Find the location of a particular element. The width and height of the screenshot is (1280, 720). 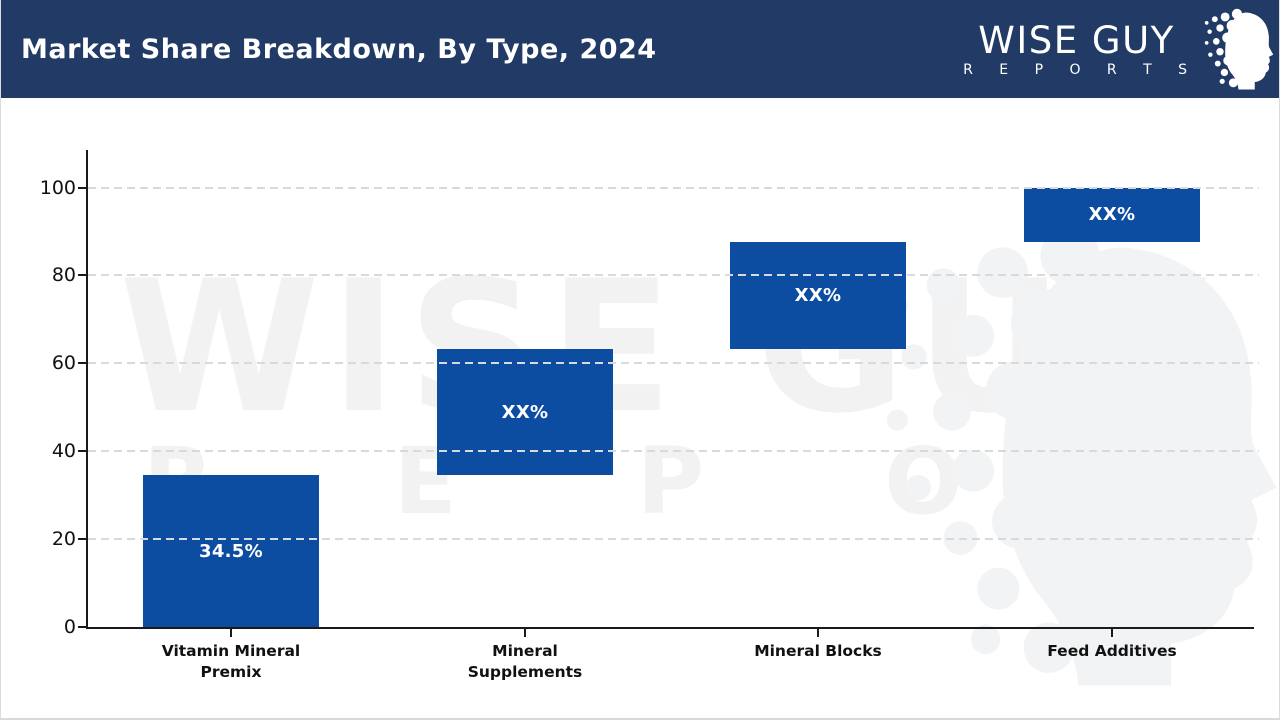

x-category-label: Mineral Blocks is located at coordinates (818, 651).